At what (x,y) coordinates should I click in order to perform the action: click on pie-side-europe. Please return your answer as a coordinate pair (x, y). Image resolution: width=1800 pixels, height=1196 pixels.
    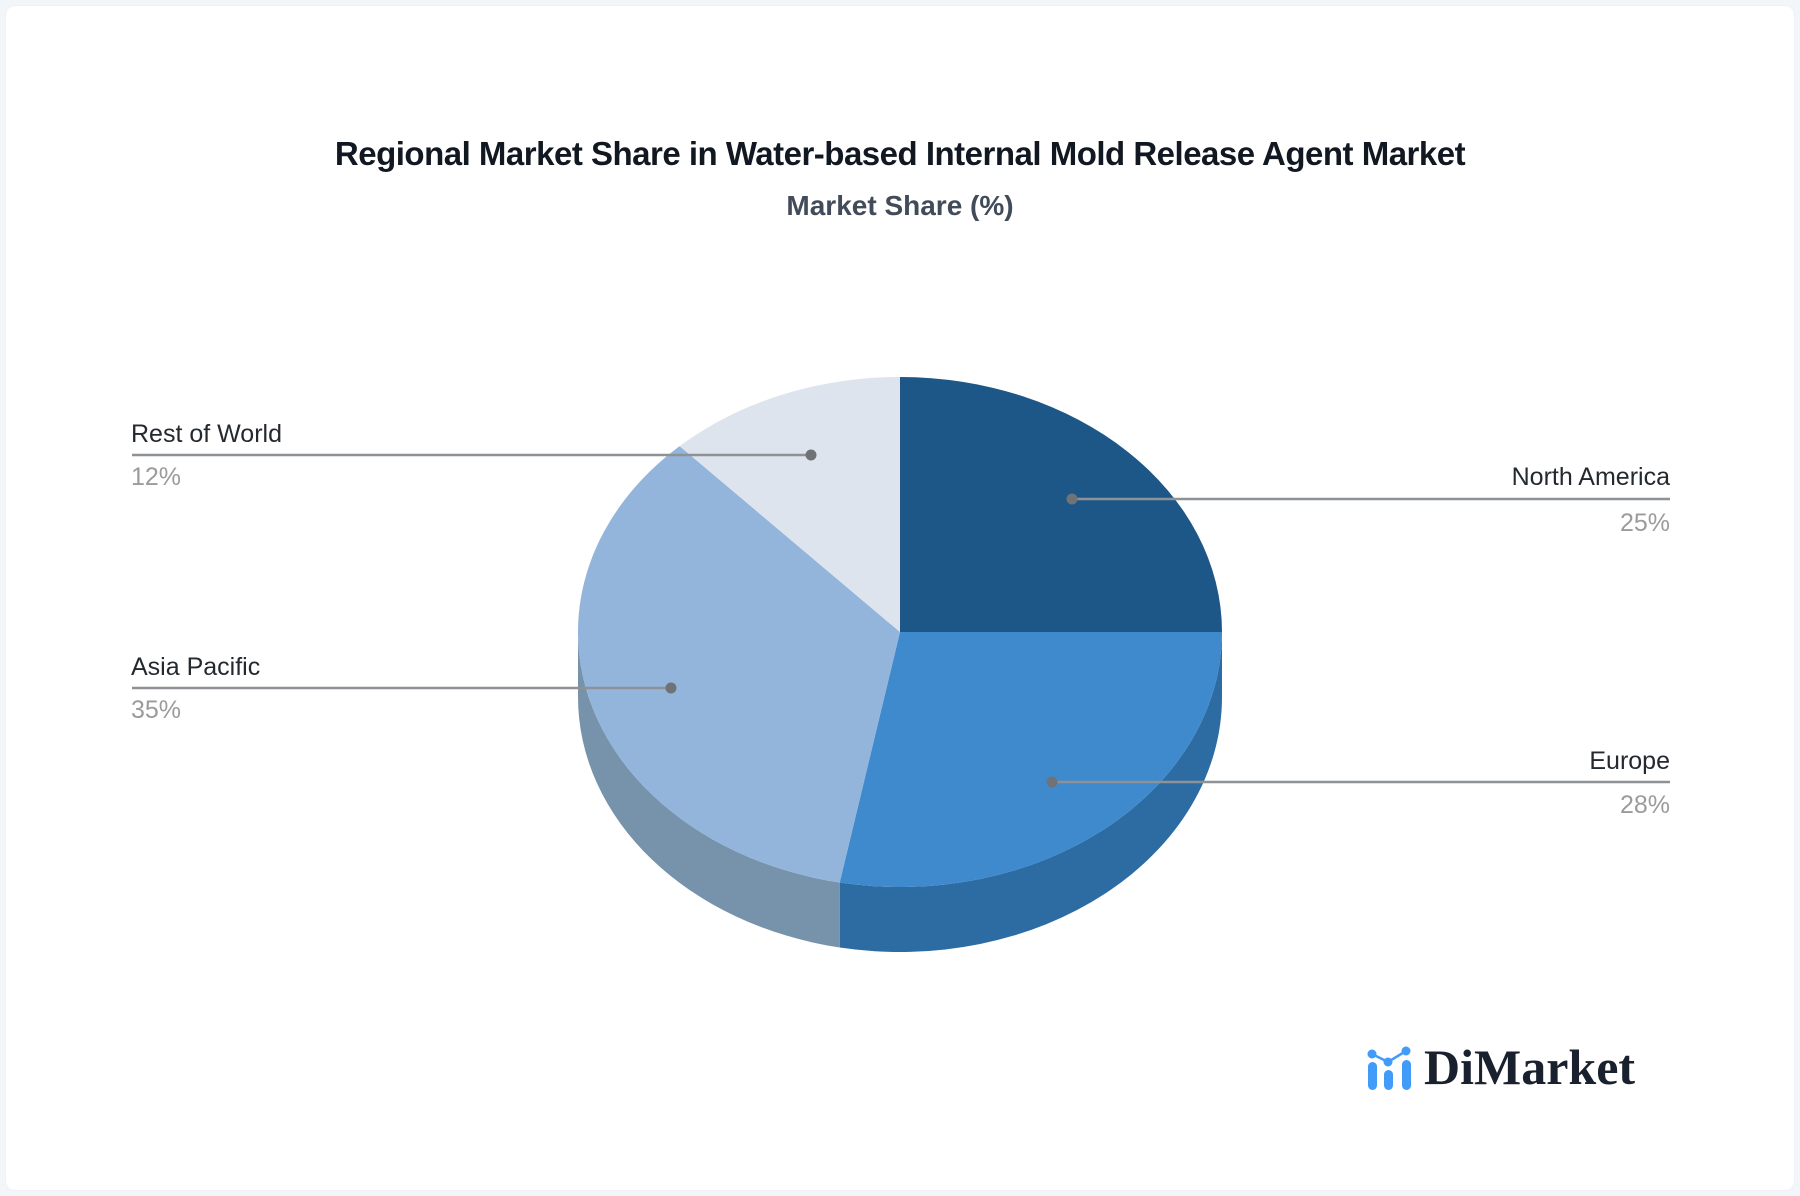
    Looking at the image, I should click on (1030, 792).